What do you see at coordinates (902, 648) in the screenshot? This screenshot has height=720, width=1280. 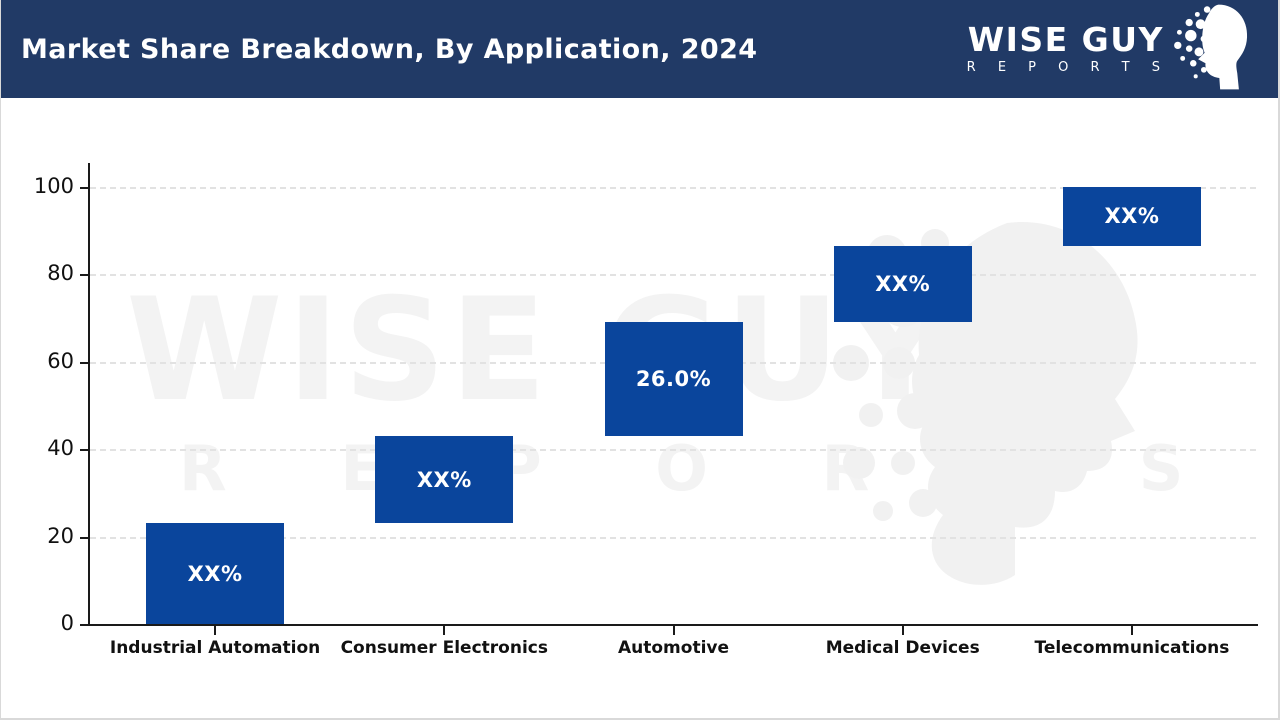 I see `category-label-medical-devices: Medical Devices` at bounding box center [902, 648].